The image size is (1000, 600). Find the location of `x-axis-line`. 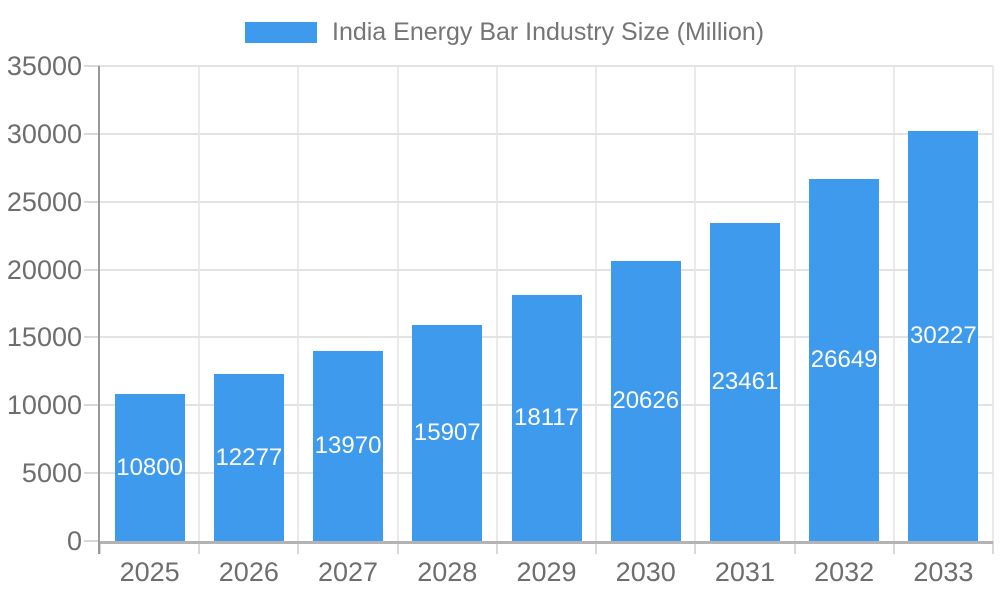

x-axis-line is located at coordinates (546, 542).